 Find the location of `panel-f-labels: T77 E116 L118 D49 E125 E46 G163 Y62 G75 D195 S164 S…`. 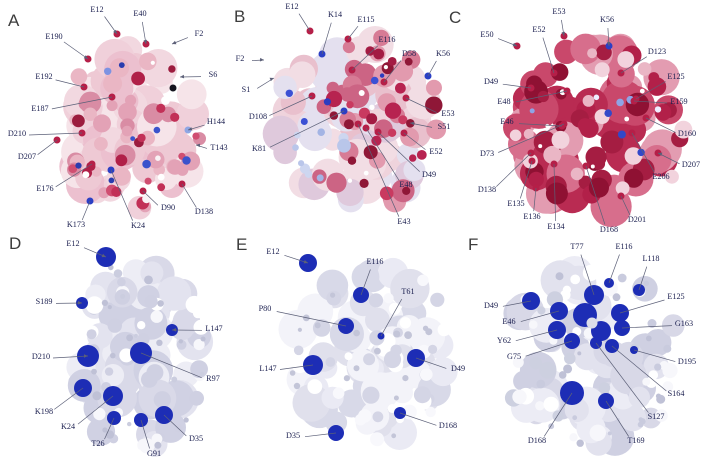

panel-f-labels: T77 E116 L118 D49 E125 E46 G163 Y62 G75 D195 S164 S… is located at coordinates (590, 343).